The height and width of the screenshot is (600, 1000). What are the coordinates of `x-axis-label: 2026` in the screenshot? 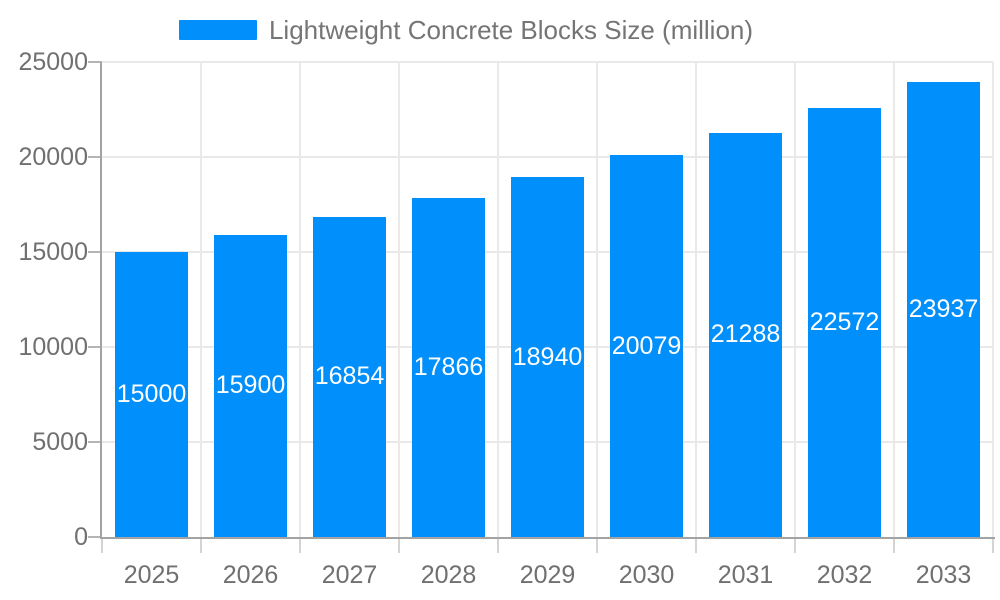 It's located at (250, 575).